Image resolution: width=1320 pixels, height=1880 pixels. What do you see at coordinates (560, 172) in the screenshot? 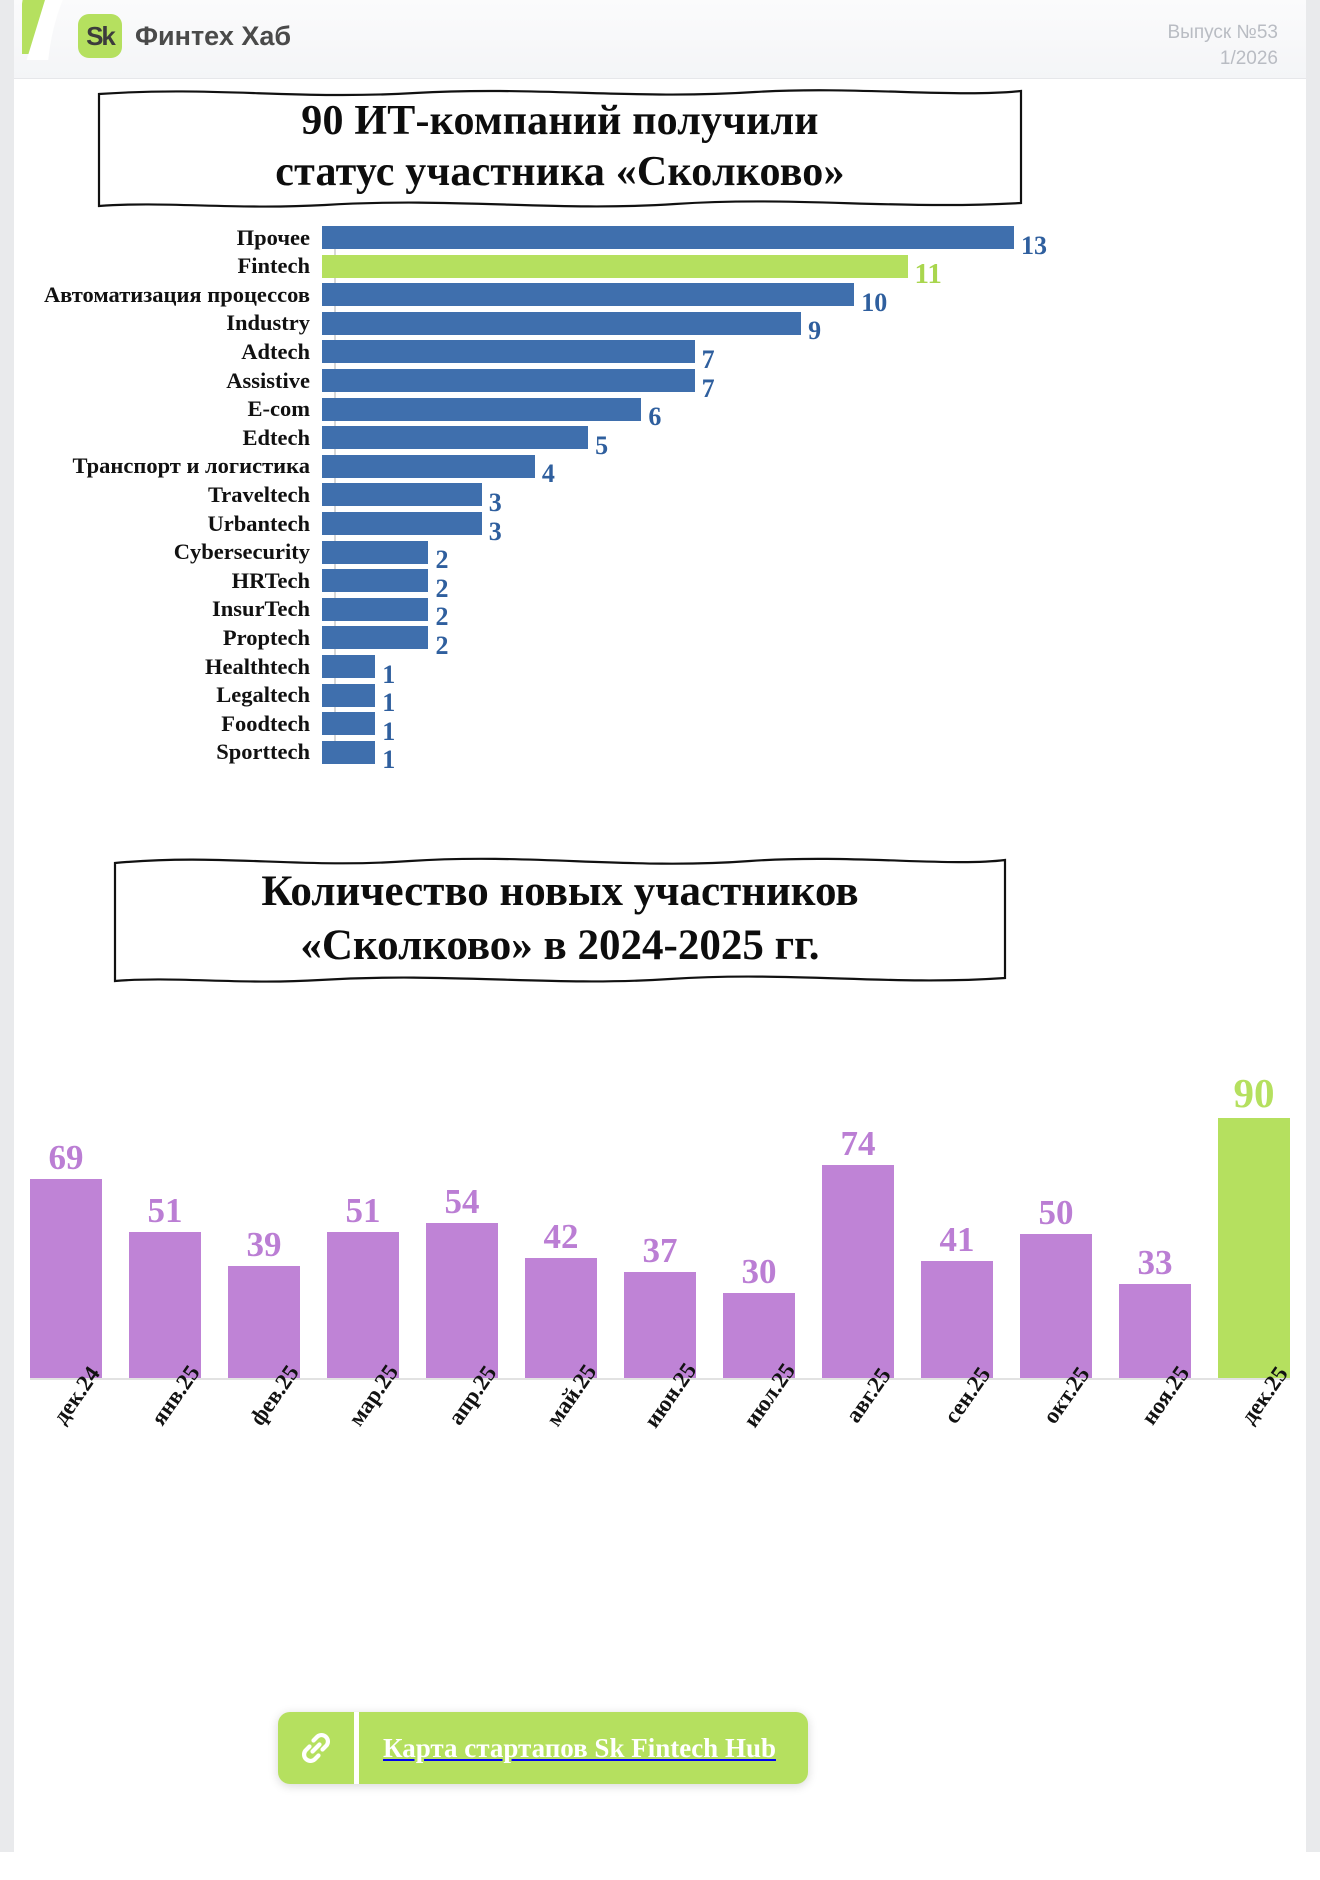
I see `section-1-title-line-2: статус участника «Сколково»` at bounding box center [560, 172].